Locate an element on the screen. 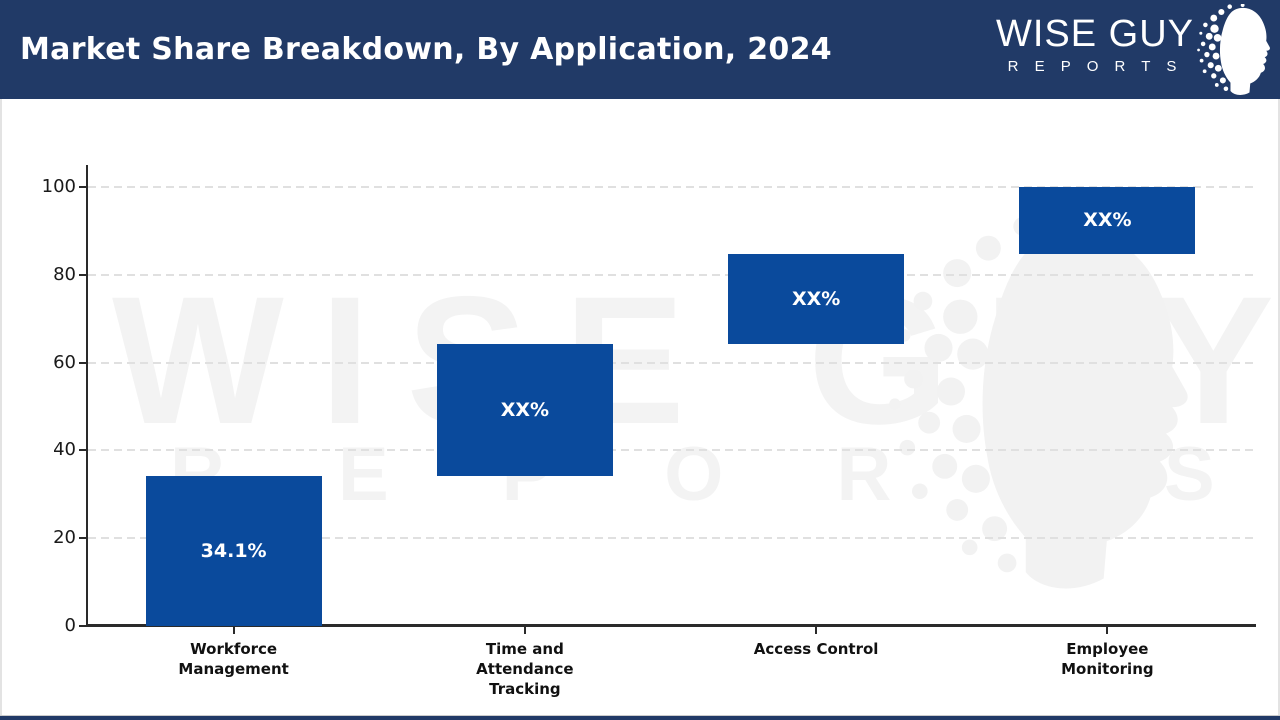 The height and width of the screenshot is (720, 1280). x-category-label-2: Access Control is located at coordinates (816, 649).